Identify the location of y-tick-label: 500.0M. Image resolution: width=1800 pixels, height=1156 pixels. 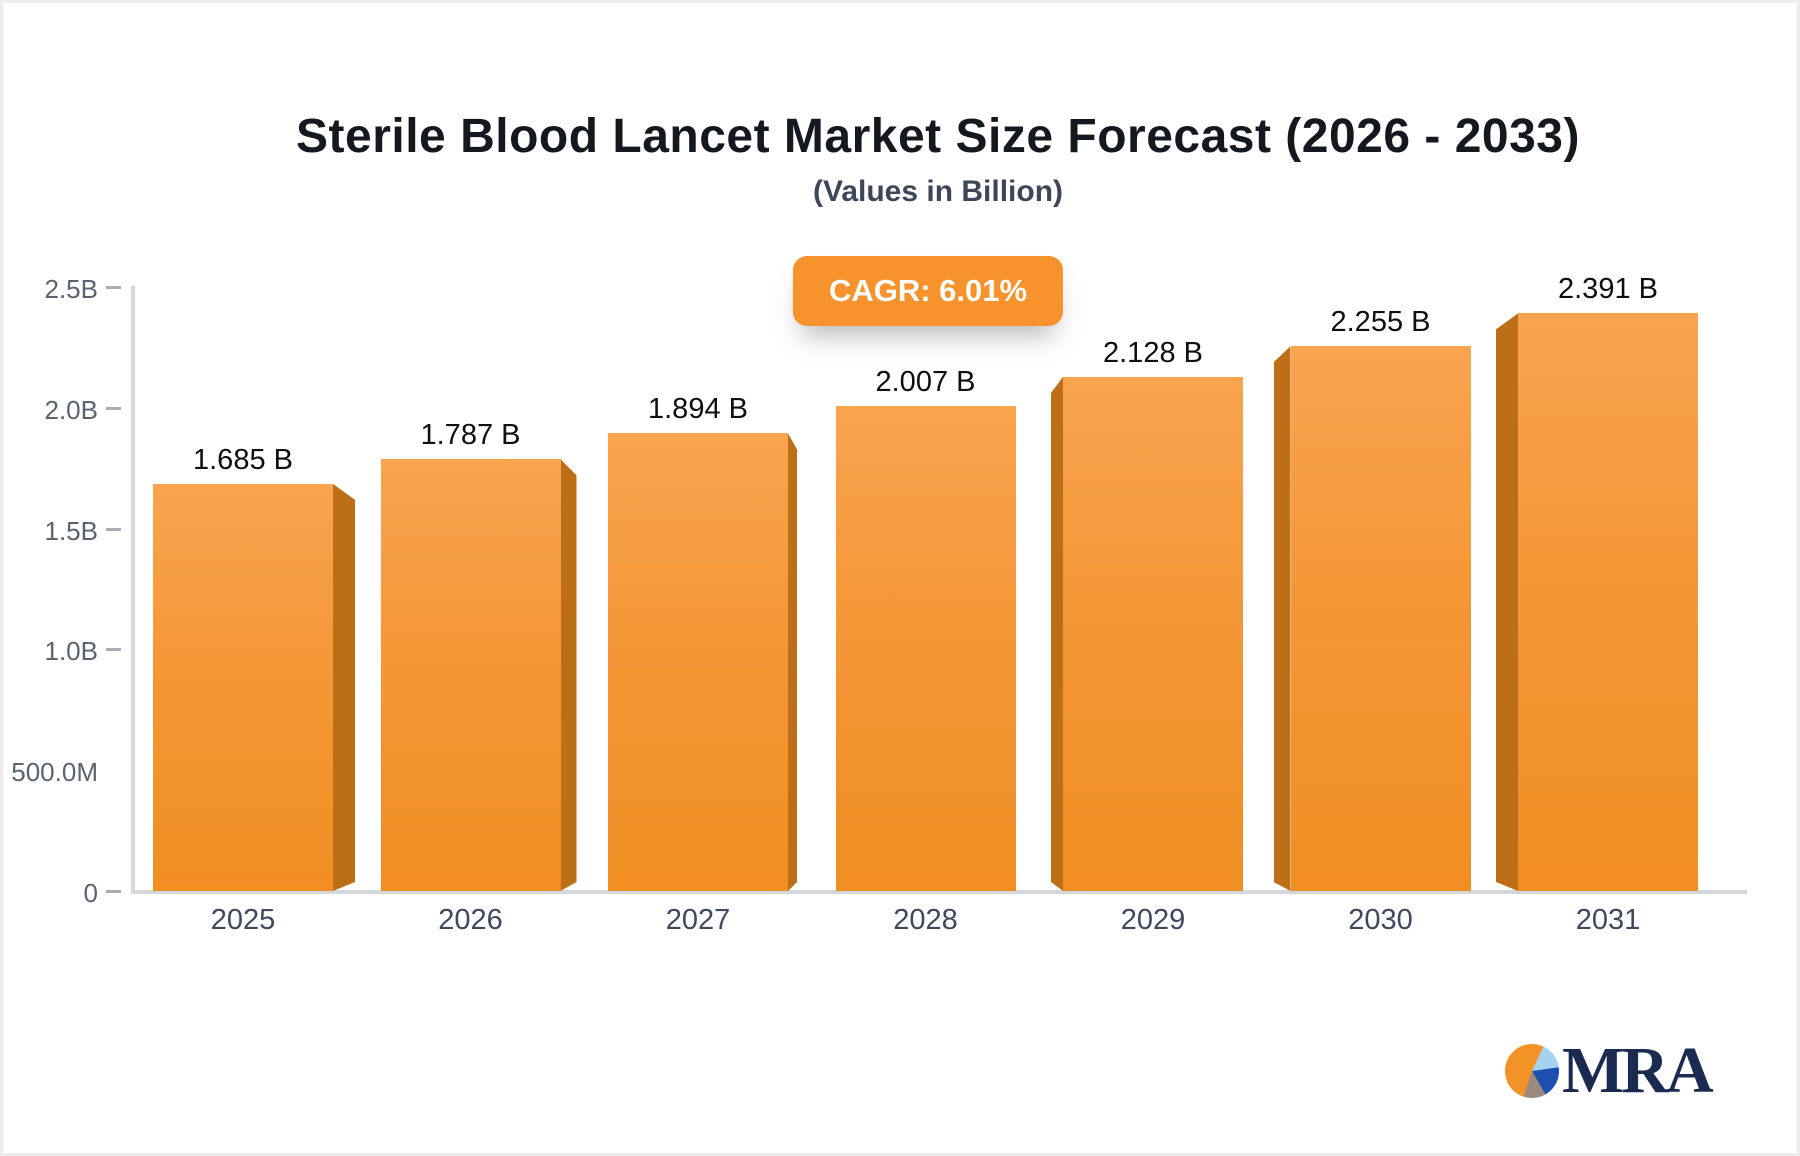
(54, 772).